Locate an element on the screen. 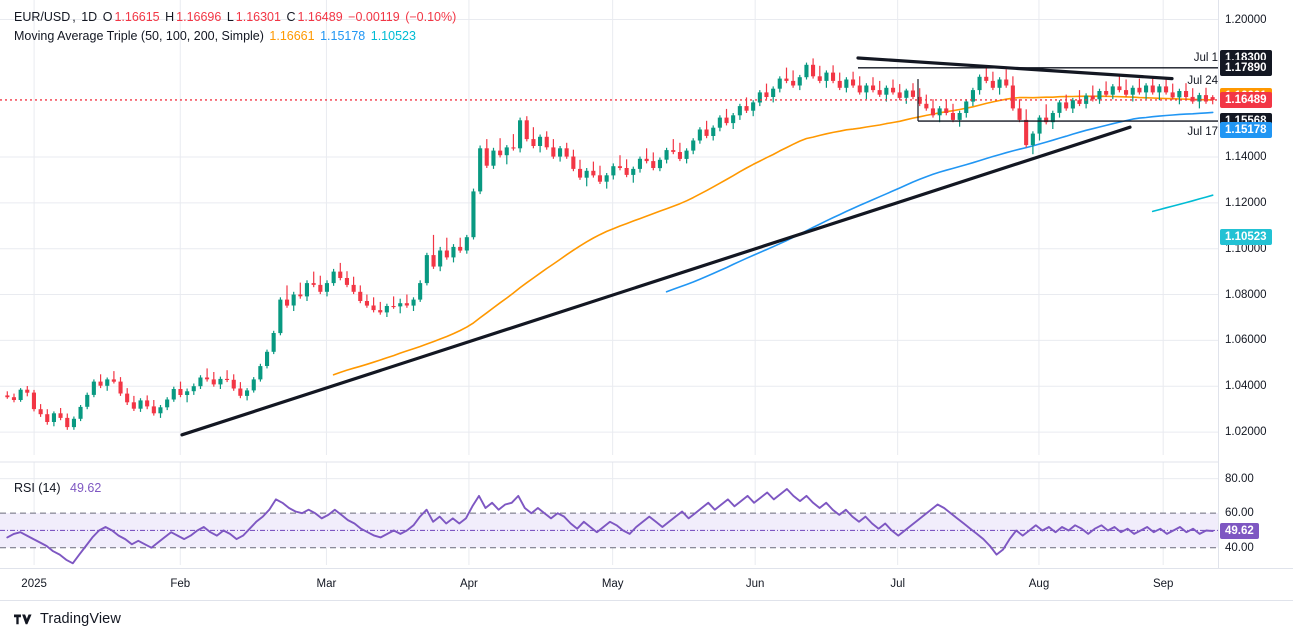  price-tick: 1.20000 is located at coordinates (1246, 19).